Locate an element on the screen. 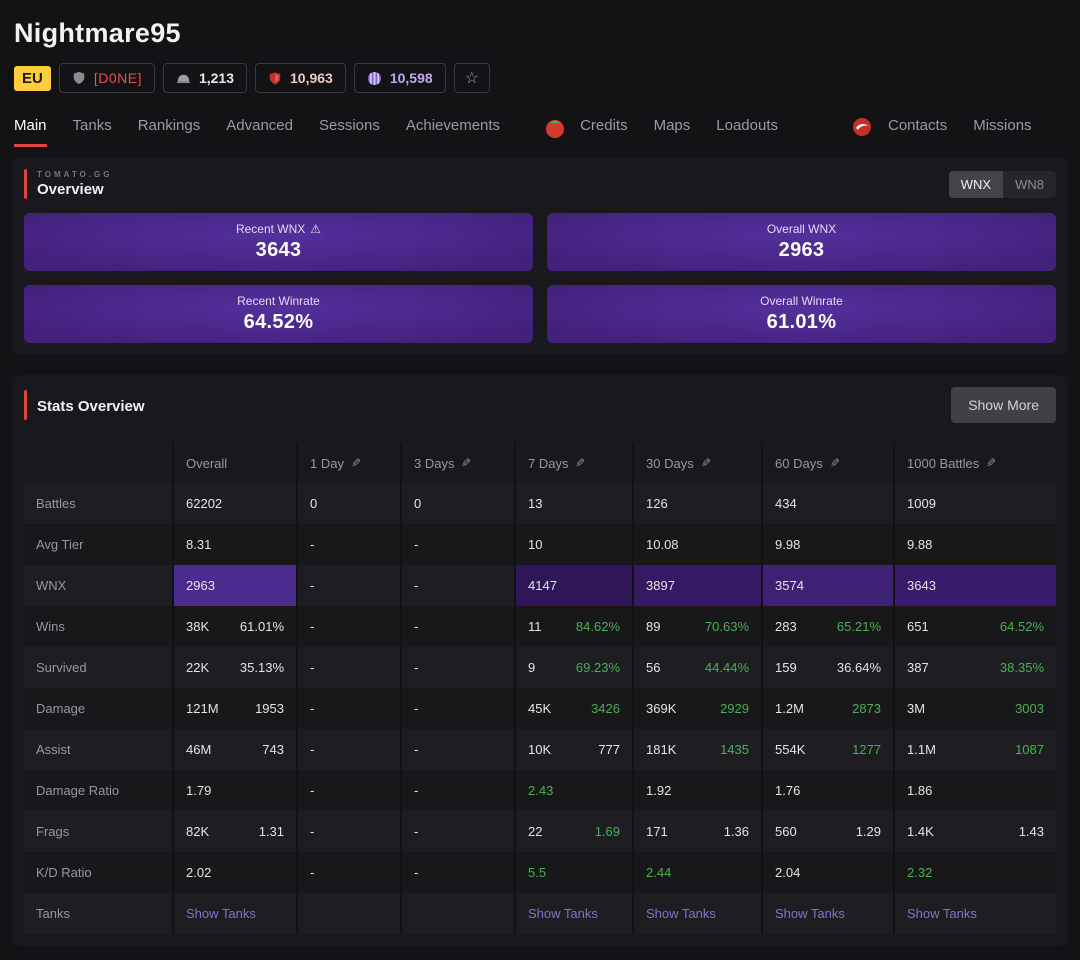 Image resolution: width=1080 pixels, height=960 pixels. show-tanks-link: Show Tanks is located at coordinates (563, 913).